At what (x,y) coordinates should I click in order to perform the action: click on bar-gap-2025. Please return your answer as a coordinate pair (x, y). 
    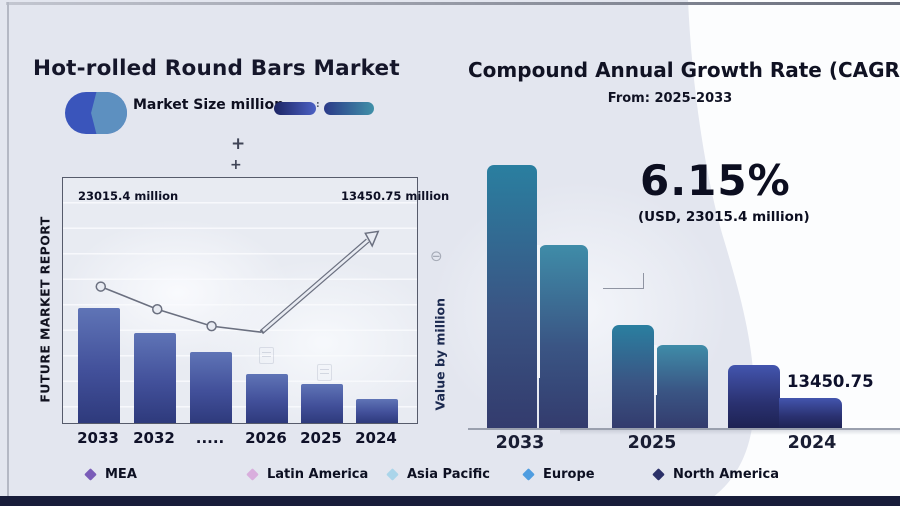
    Looking at the image, I should click on (655, 370).